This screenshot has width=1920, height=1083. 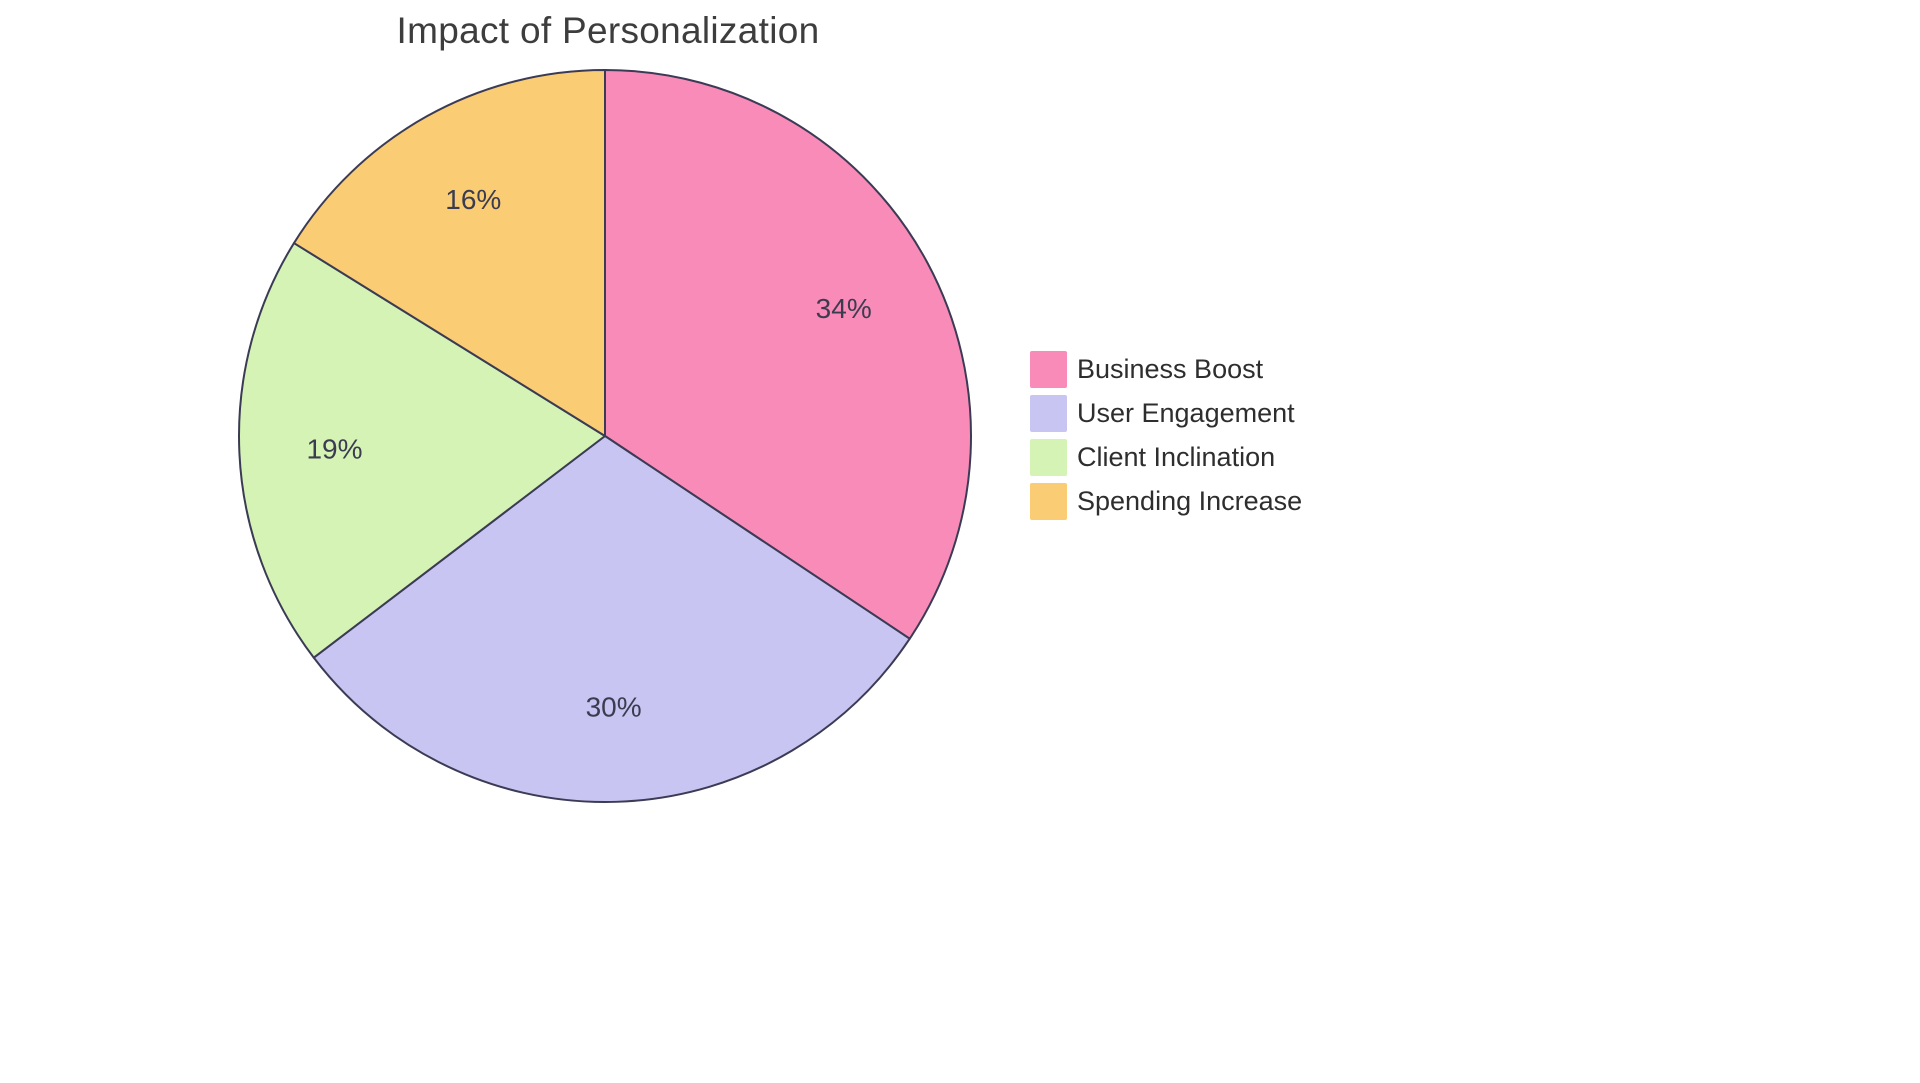 I want to click on legend-item-client-inclination: Client Inclination, so click(x=1166, y=457).